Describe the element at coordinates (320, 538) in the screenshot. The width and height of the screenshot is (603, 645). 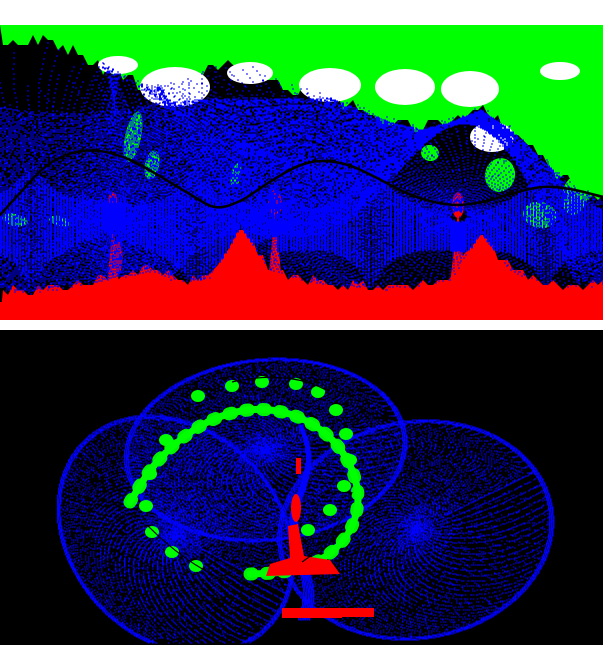
I see `torus-open-inward-patch` at that location.